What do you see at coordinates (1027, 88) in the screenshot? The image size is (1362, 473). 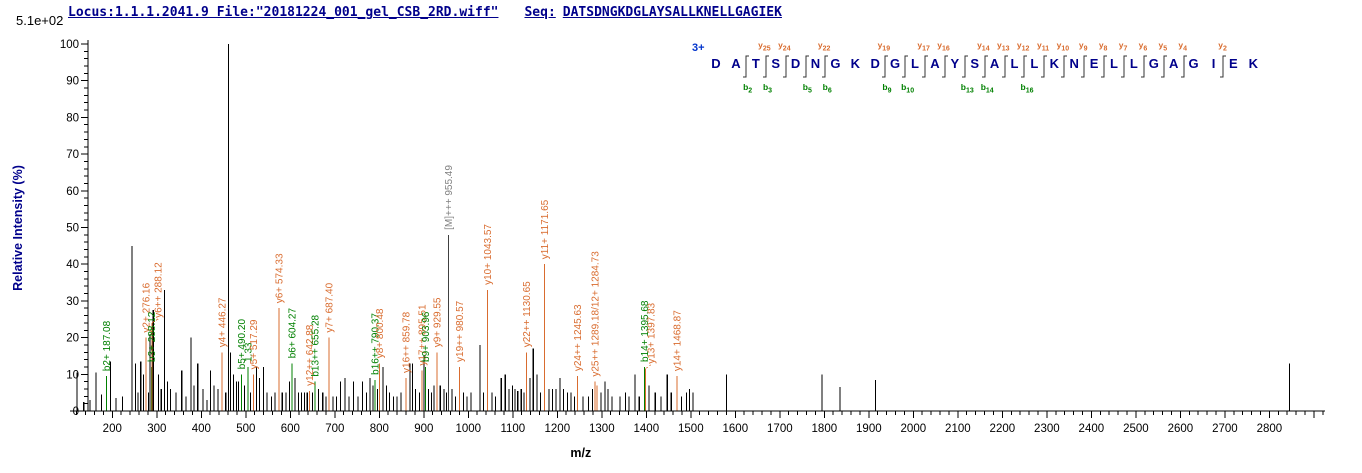 I see `b-ion-marker: b16` at bounding box center [1027, 88].